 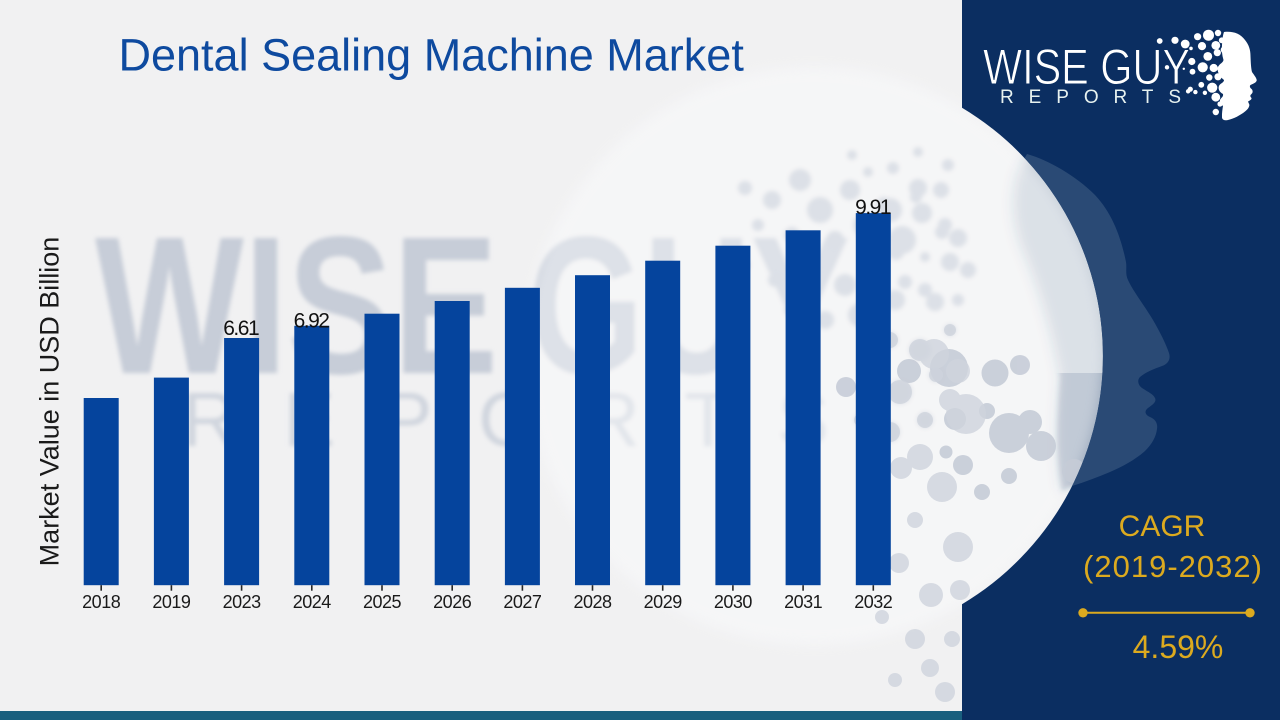 What do you see at coordinates (382, 602) in the screenshot?
I see `svg-text: 2025` at bounding box center [382, 602].